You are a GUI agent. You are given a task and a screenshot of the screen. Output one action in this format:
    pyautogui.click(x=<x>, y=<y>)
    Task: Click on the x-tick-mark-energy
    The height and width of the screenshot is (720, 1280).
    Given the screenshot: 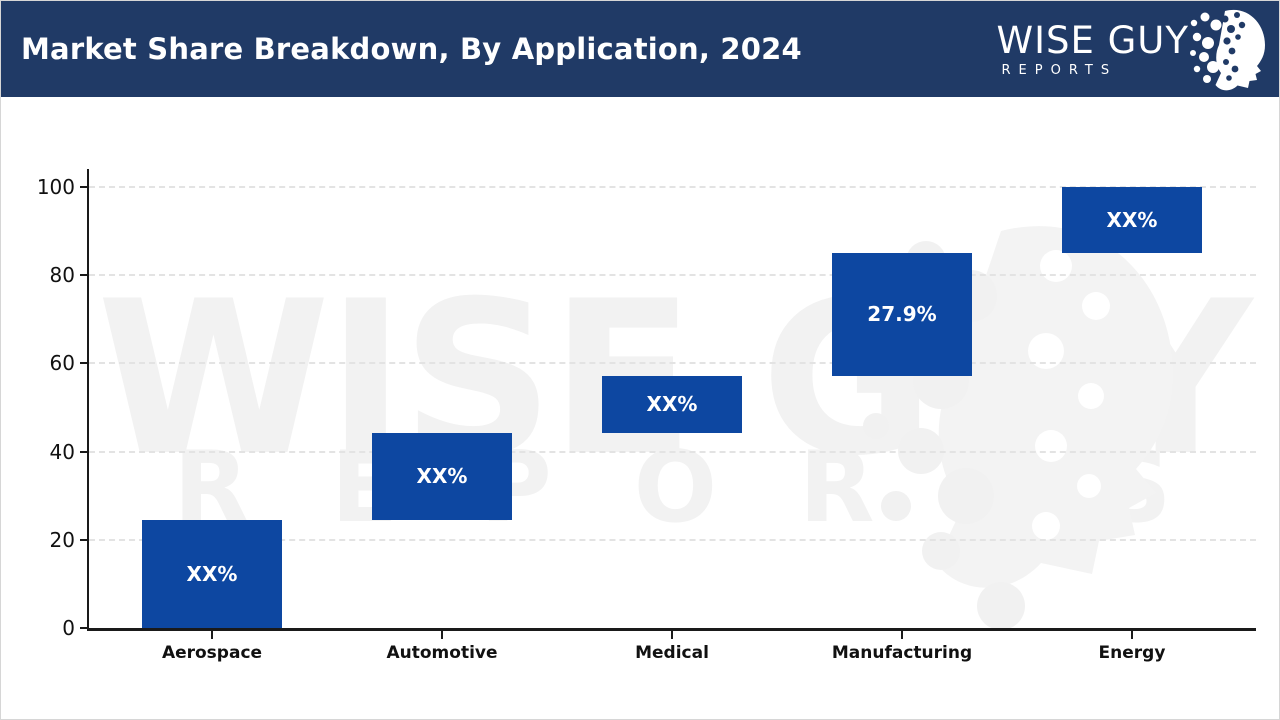 What is the action you would take?
    pyautogui.click(x=1132, y=634)
    